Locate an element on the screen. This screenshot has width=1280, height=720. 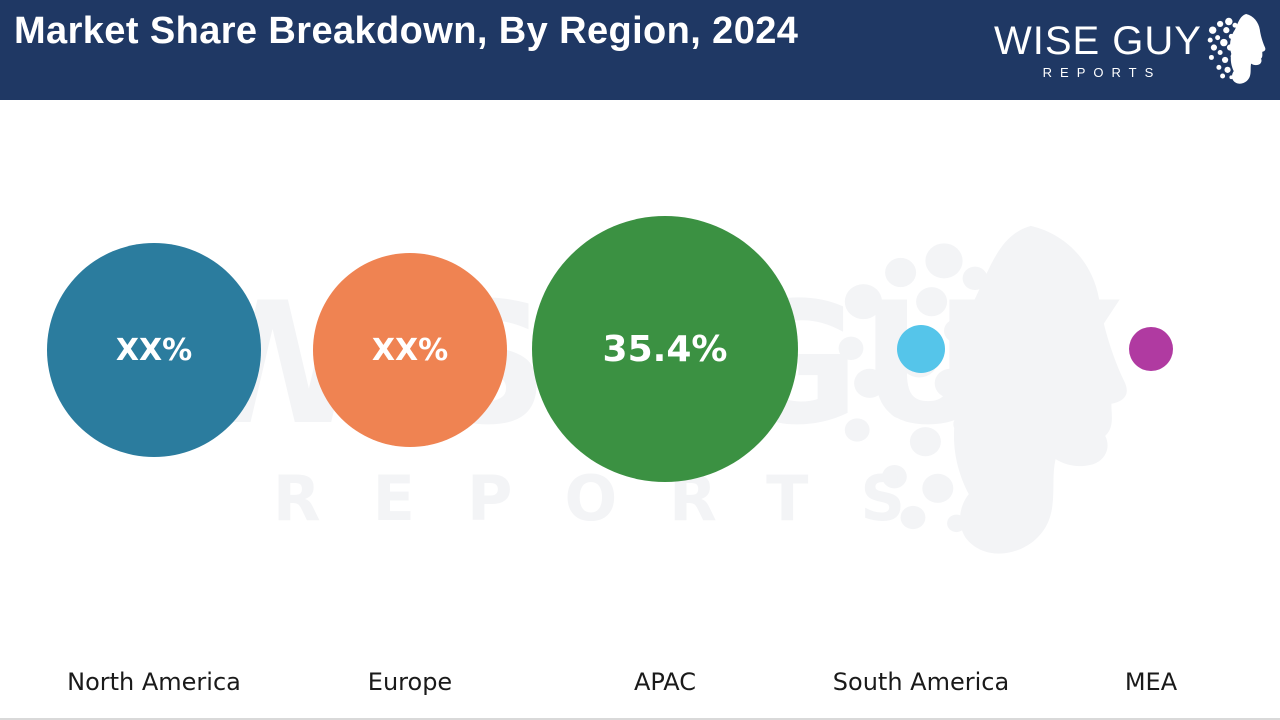
bubble-apac: 35.4% is located at coordinates (665, 349).